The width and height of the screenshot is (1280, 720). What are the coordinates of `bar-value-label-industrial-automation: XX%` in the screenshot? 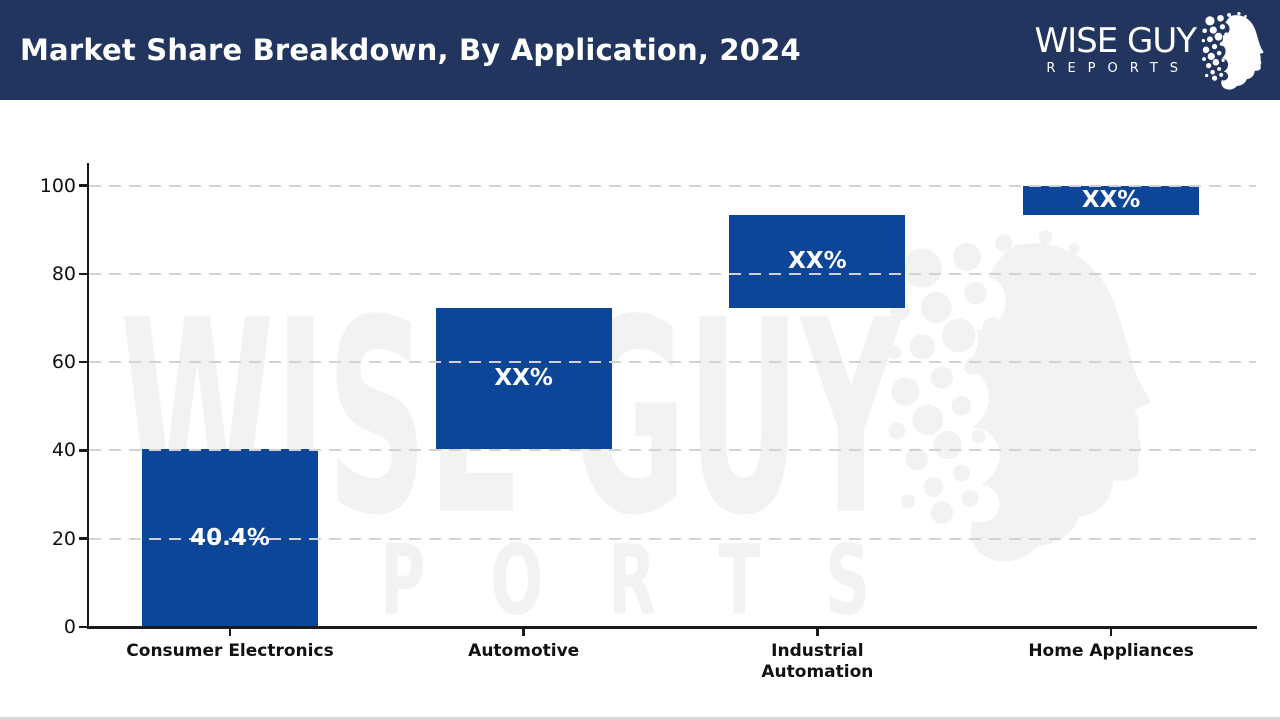 It's located at (817, 261).